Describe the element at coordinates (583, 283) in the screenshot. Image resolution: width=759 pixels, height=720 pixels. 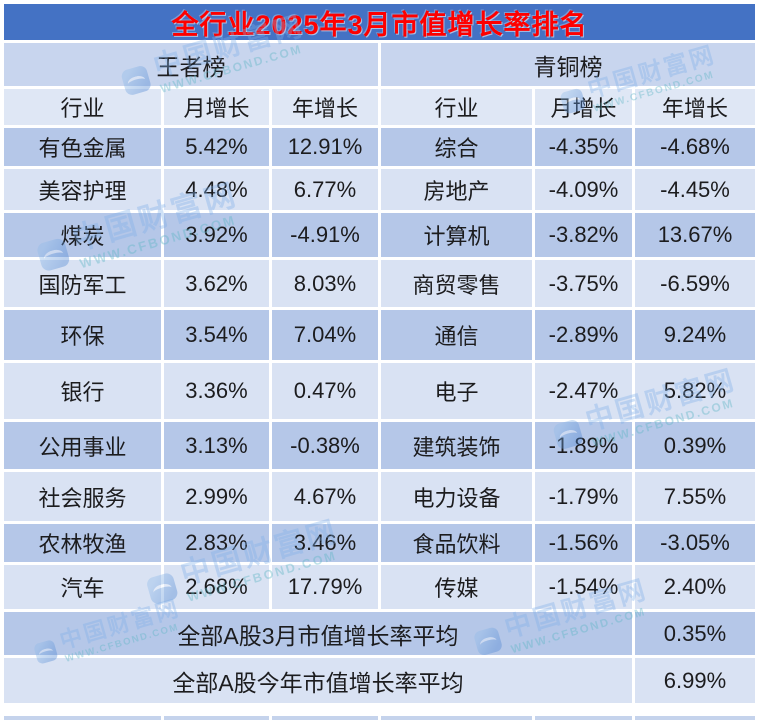
I see `table-cell-month-right: -3.75%` at that location.